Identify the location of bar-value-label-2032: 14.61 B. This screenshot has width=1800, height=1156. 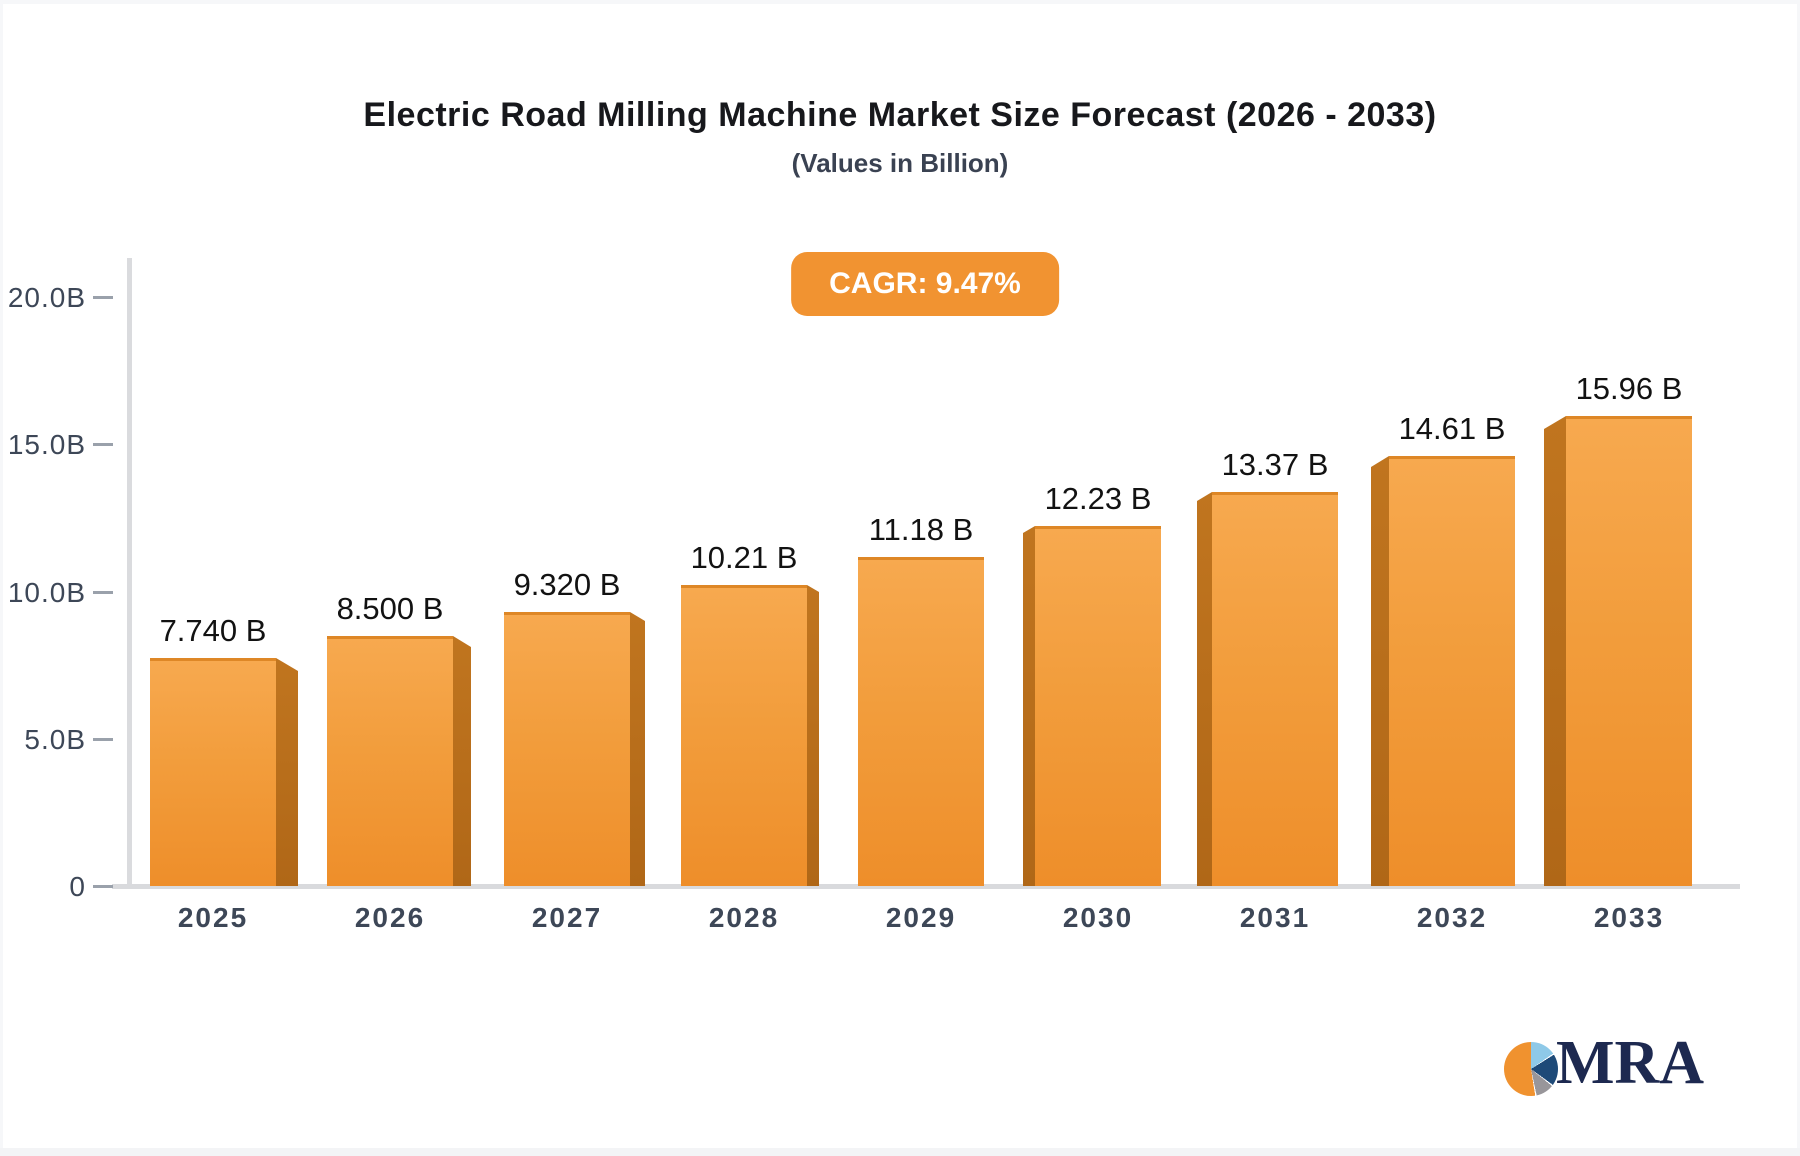
(1452, 428).